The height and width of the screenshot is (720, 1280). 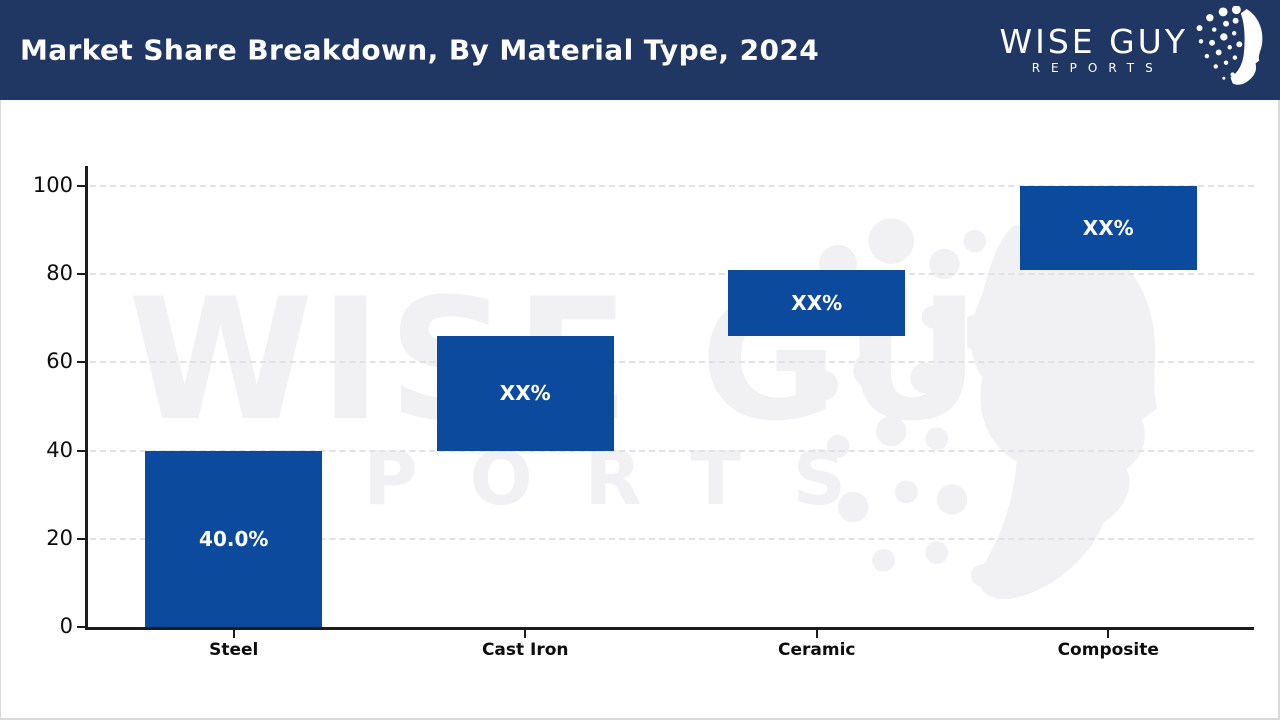 What do you see at coordinates (640, 719) in the screenshot?
I see `page-border-bottom` at bounding box center [640, 719].